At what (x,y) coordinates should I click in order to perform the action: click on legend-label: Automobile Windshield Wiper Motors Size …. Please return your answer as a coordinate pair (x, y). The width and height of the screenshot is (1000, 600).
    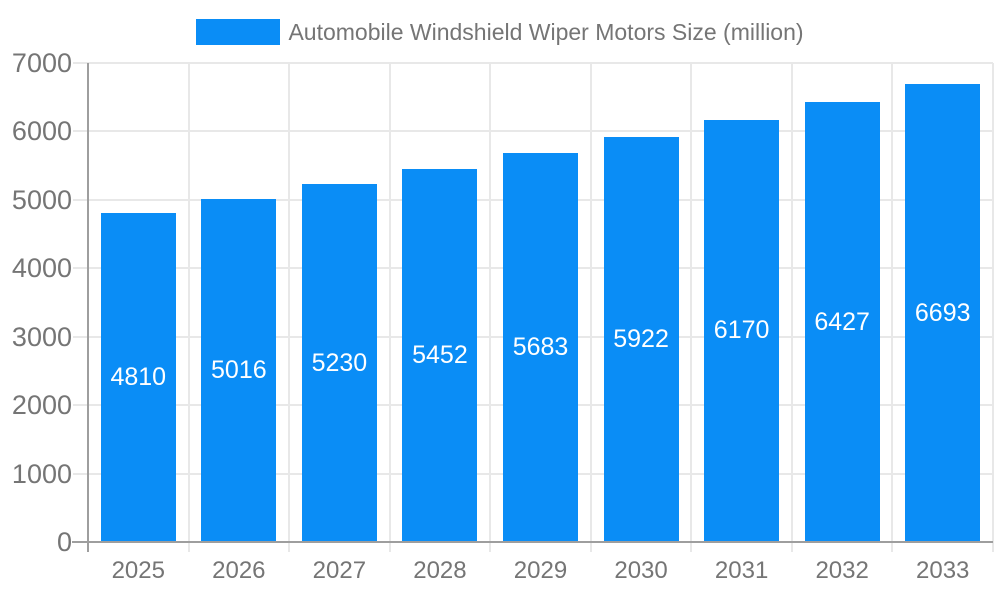
    Looking at the image, I should click on (546, 32).